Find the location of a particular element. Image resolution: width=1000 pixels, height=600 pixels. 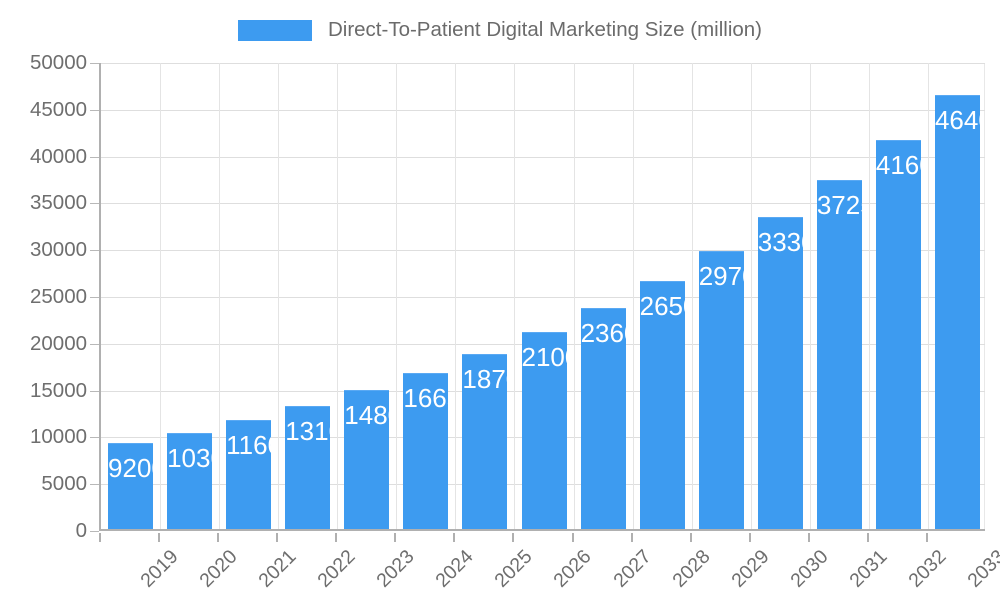

bar-2033: 46400 is located at coordinates (957, 311).